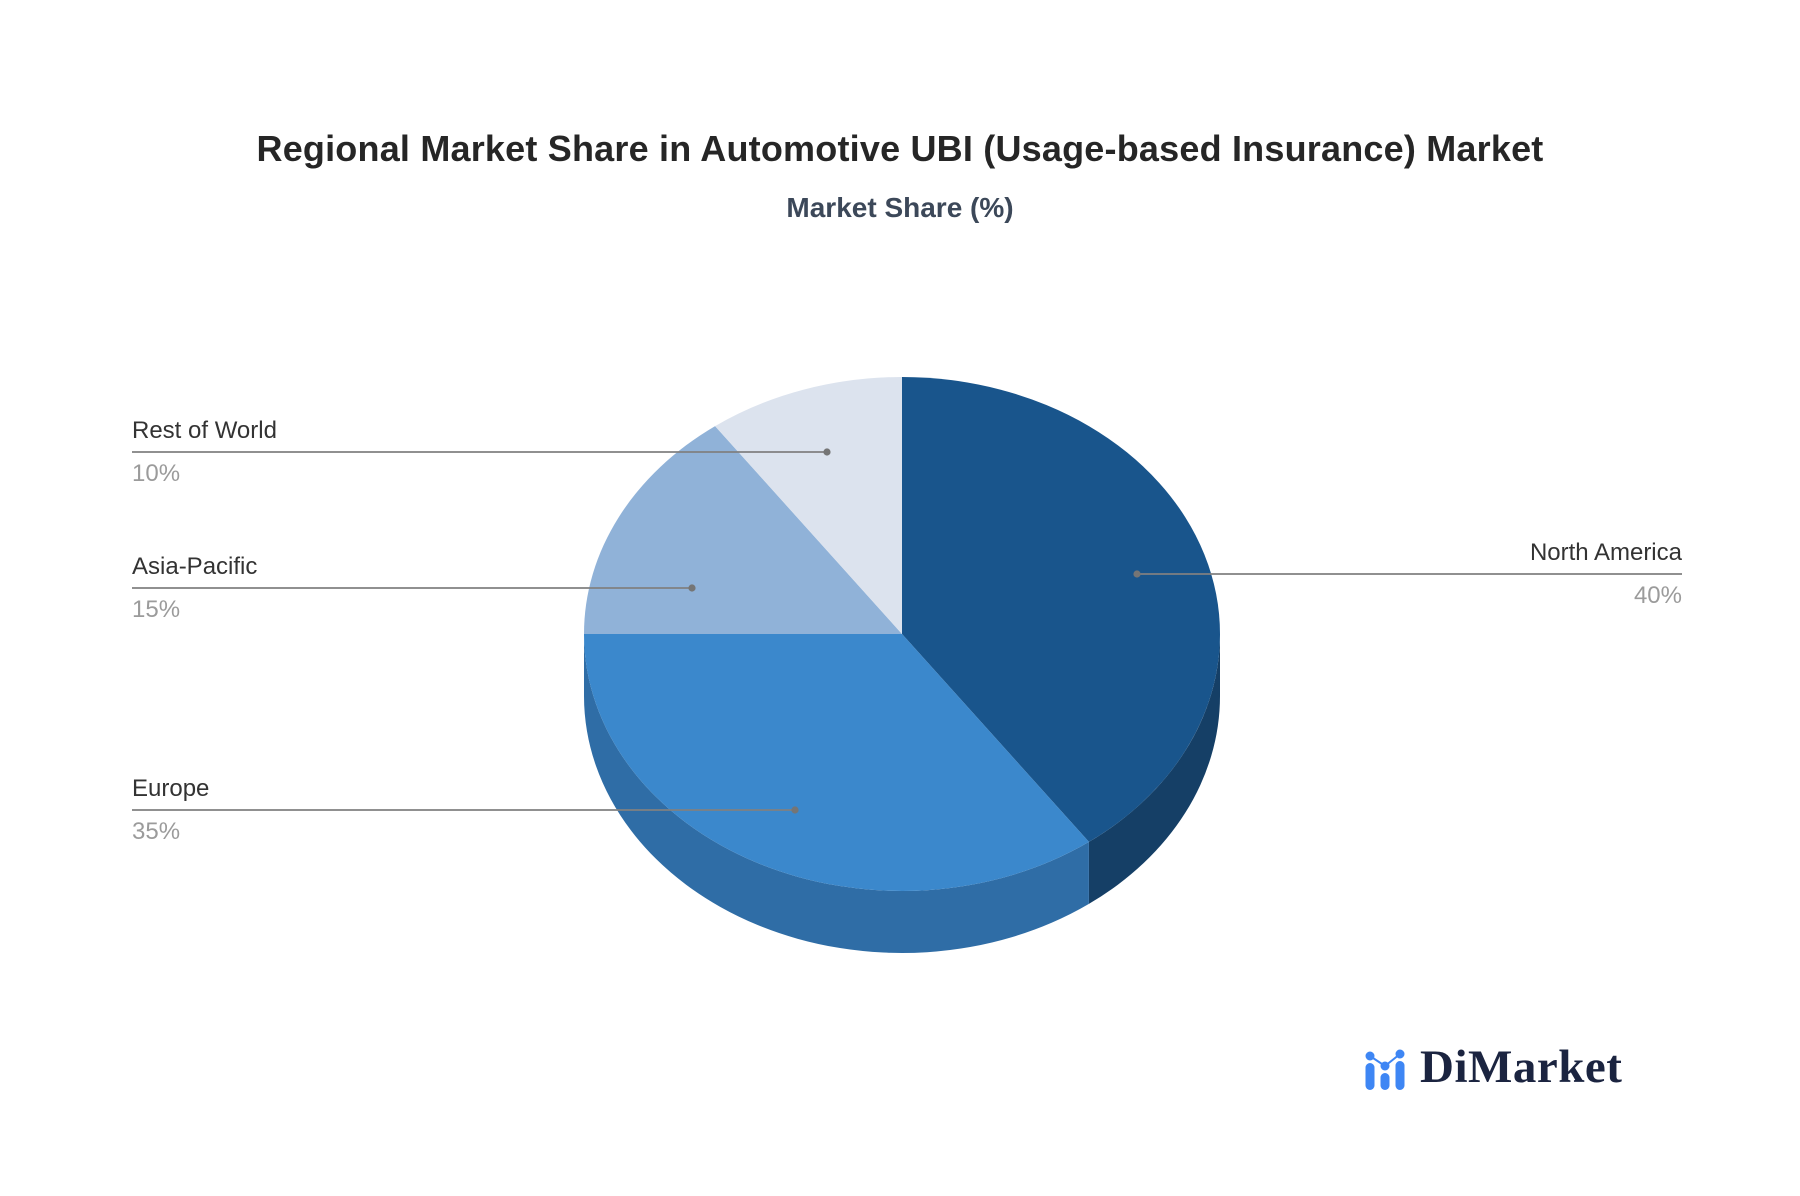 The height and width of the screenshot is (1196, 1800). What do you see at coordinates (156, 831) in the screenshot?
I see `pct-europe: 35%` at bounding box center [156, 831].